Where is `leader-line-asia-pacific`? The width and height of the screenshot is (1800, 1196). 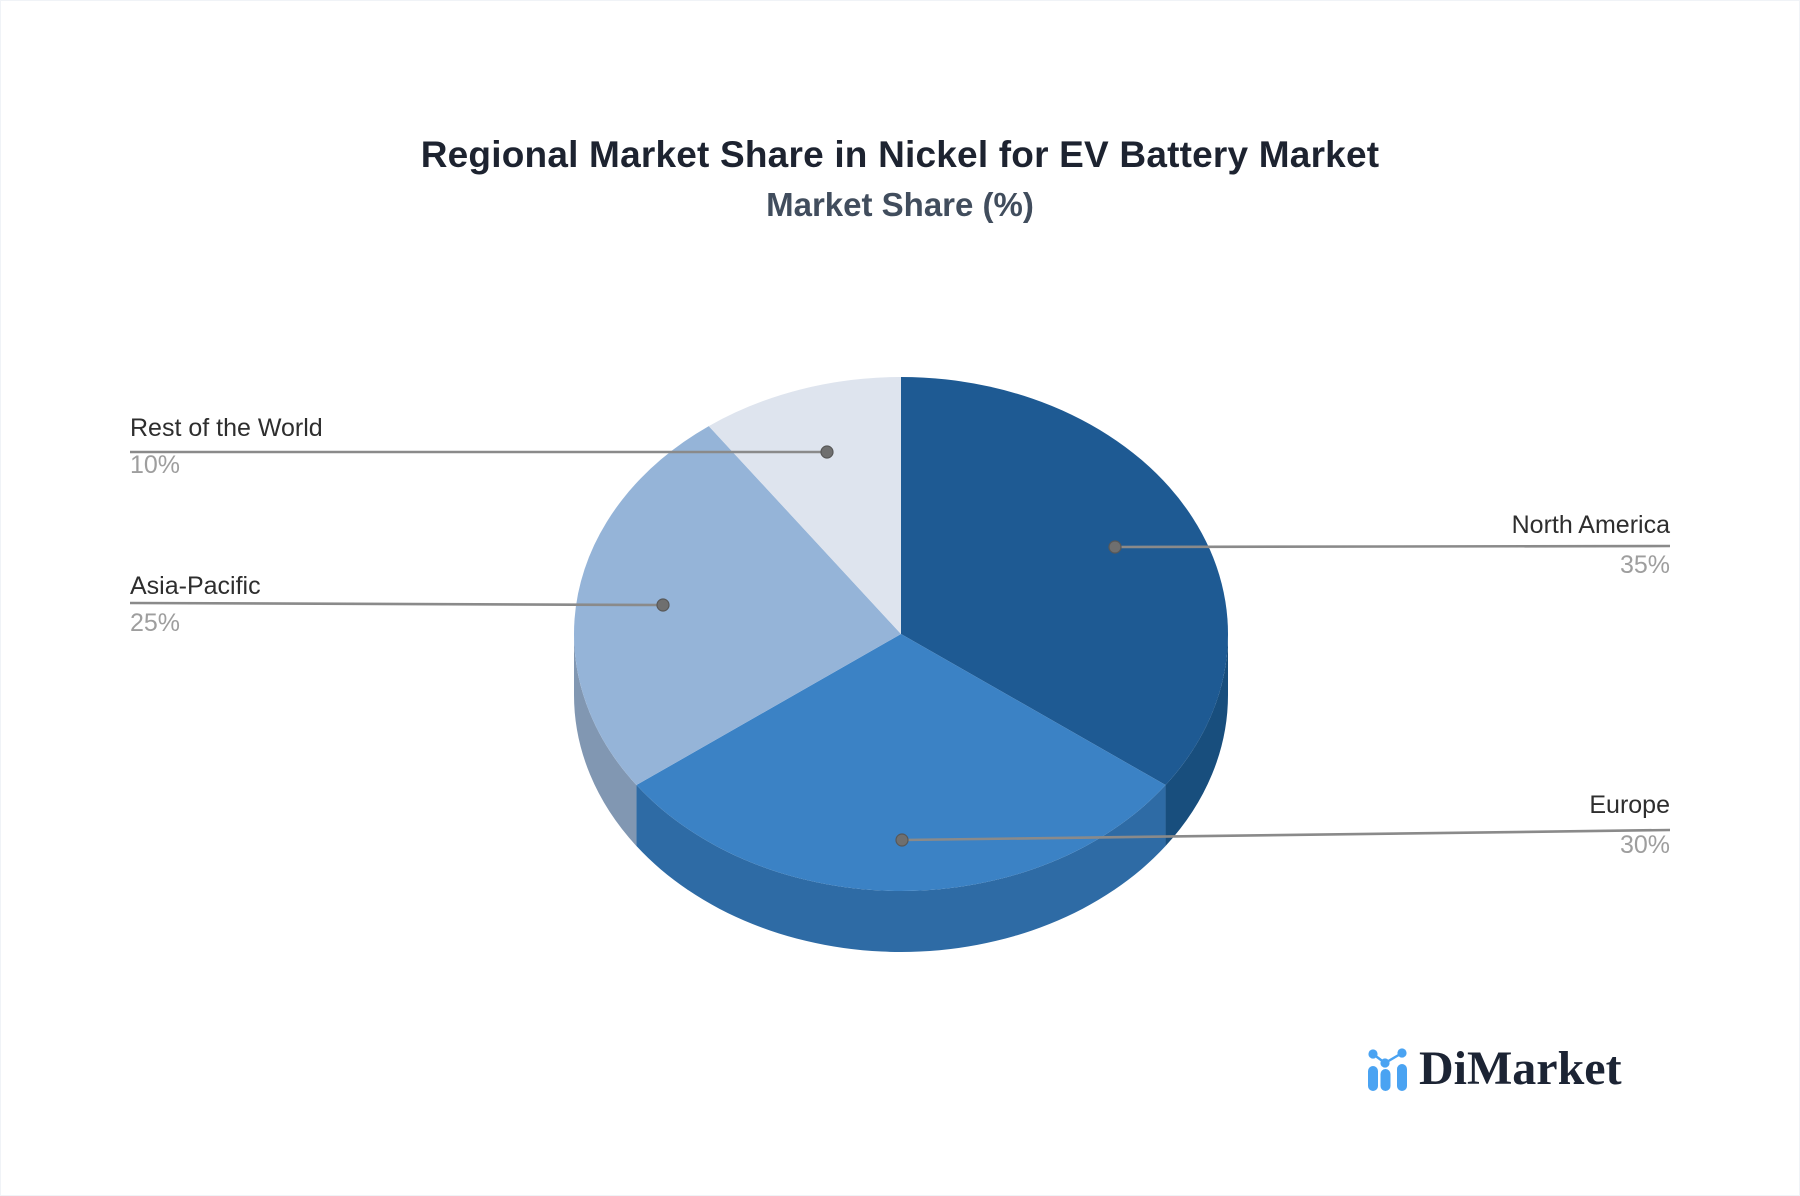
leader-line-asia-pacific is located at coordinates (396, 604).